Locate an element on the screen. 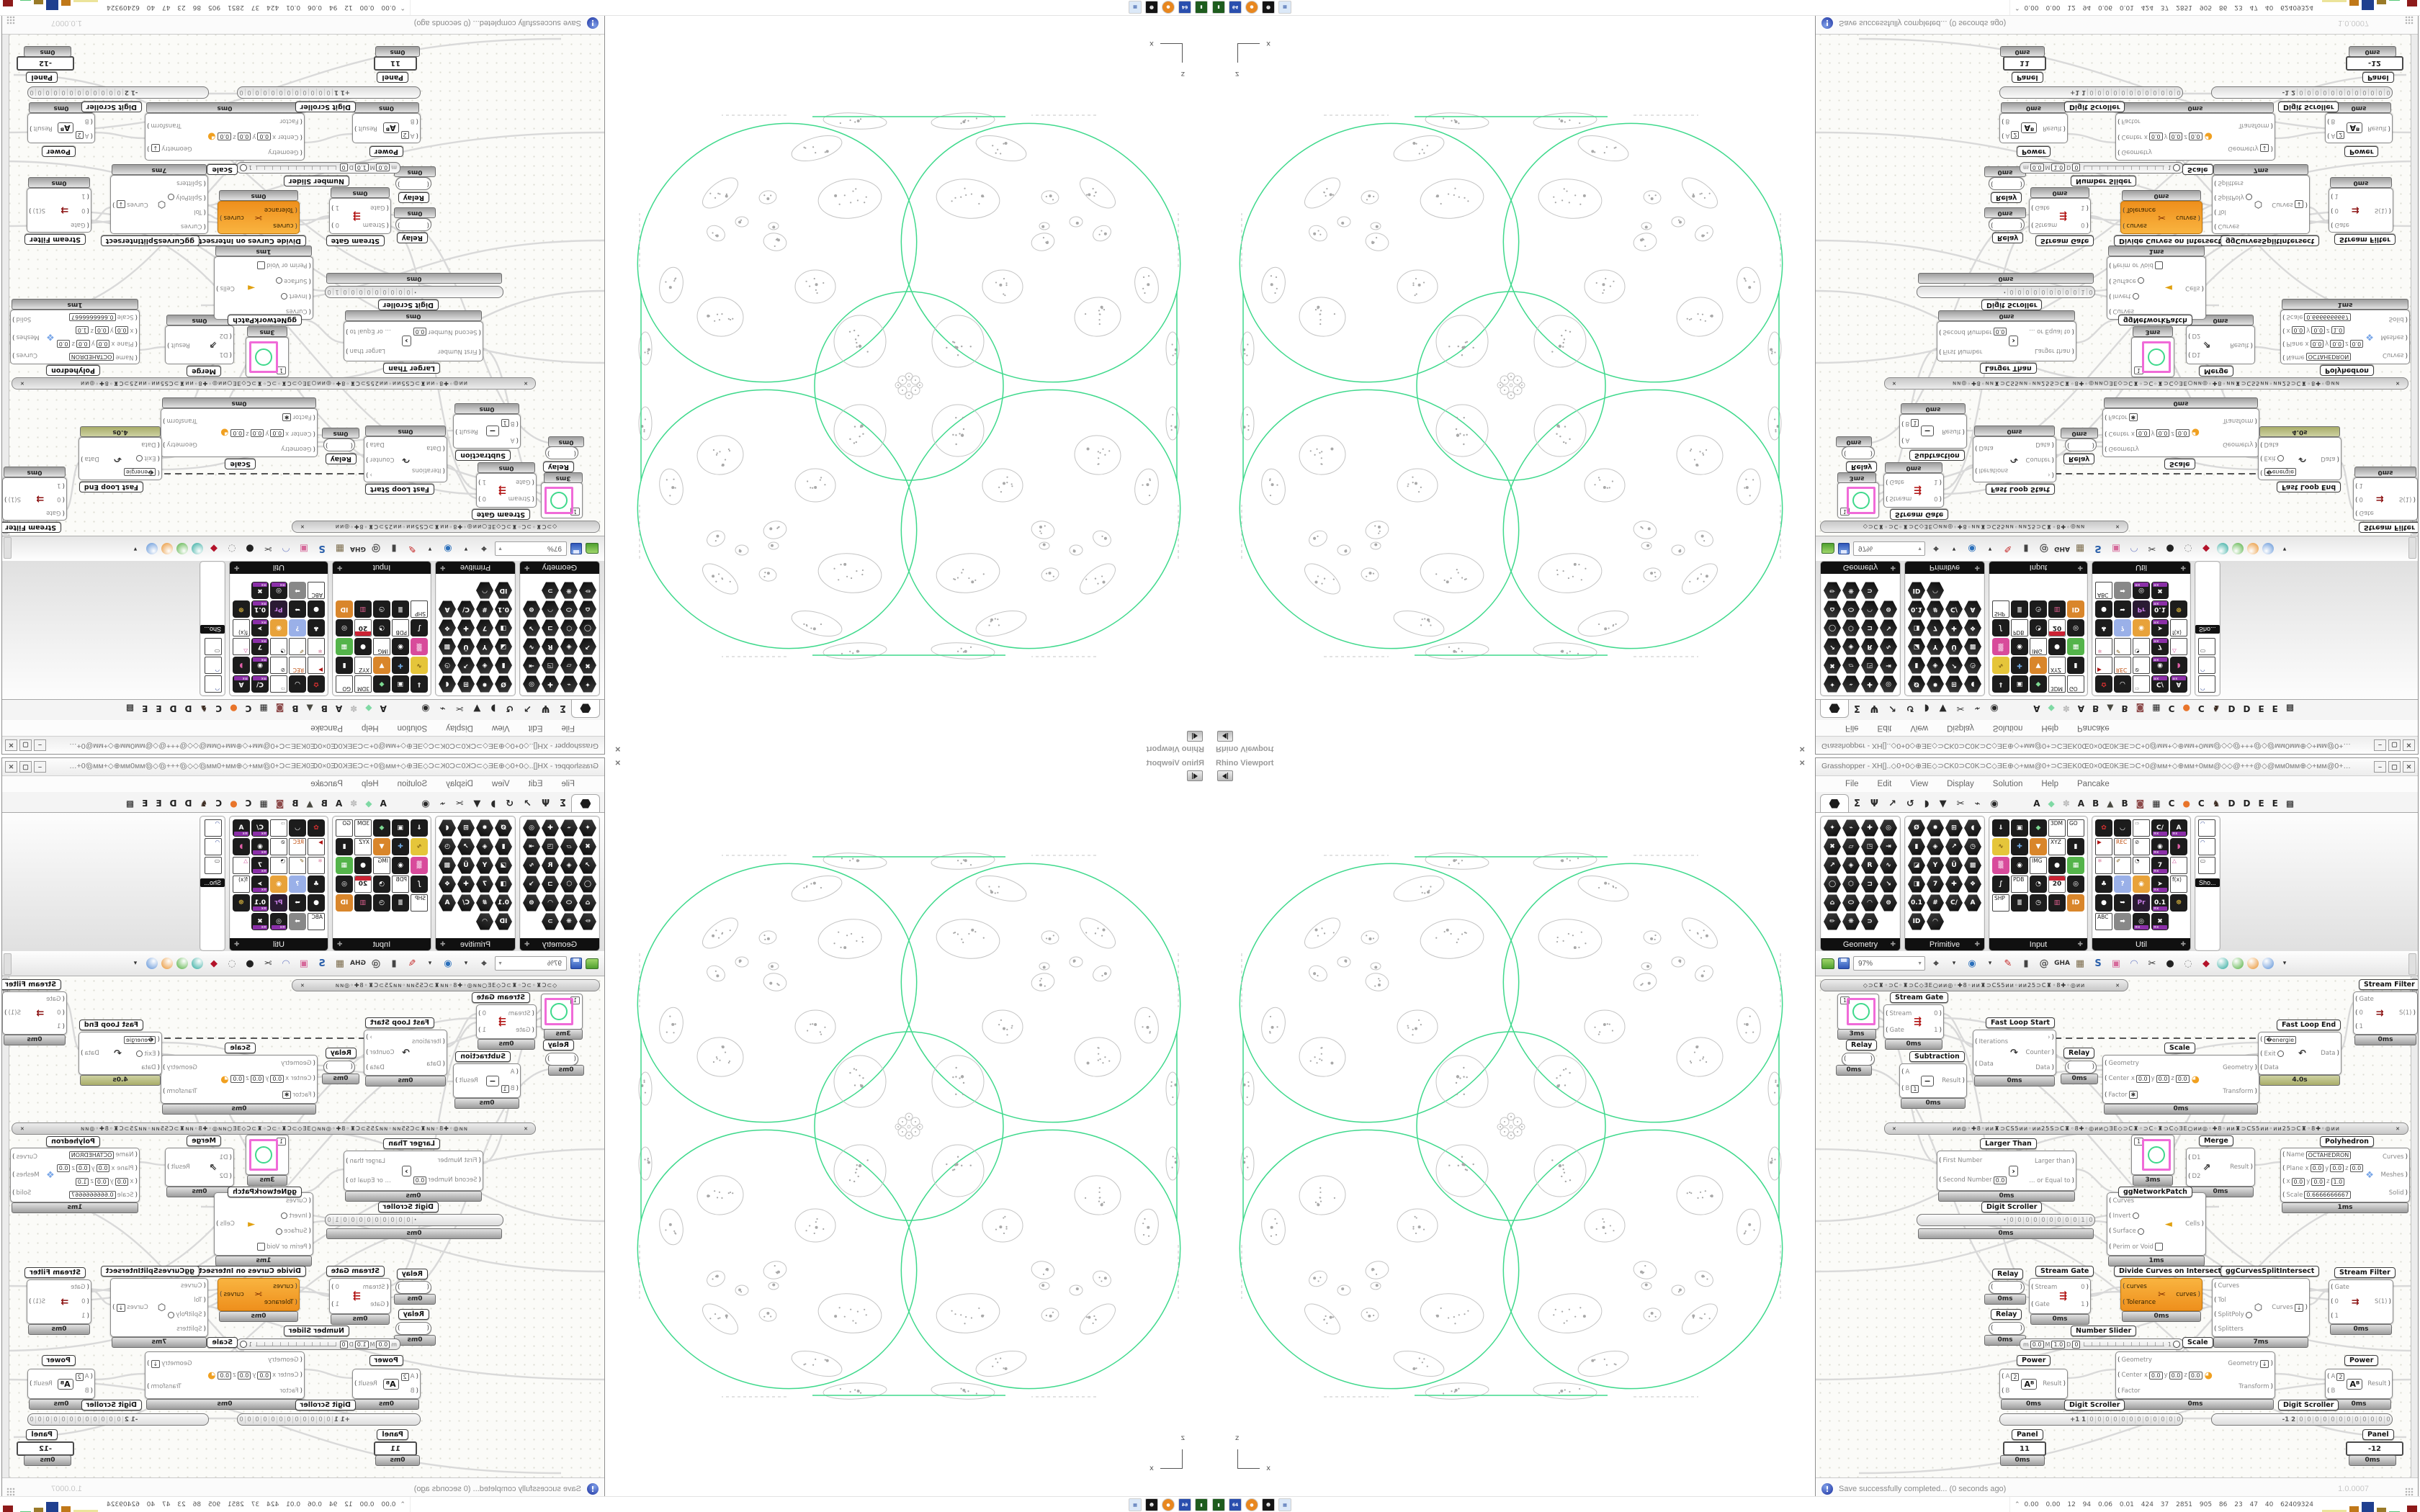 The height and width of the screenshot is (1512, 2420). palette-icon: ⇨ is located at coordinates (2141, 828).